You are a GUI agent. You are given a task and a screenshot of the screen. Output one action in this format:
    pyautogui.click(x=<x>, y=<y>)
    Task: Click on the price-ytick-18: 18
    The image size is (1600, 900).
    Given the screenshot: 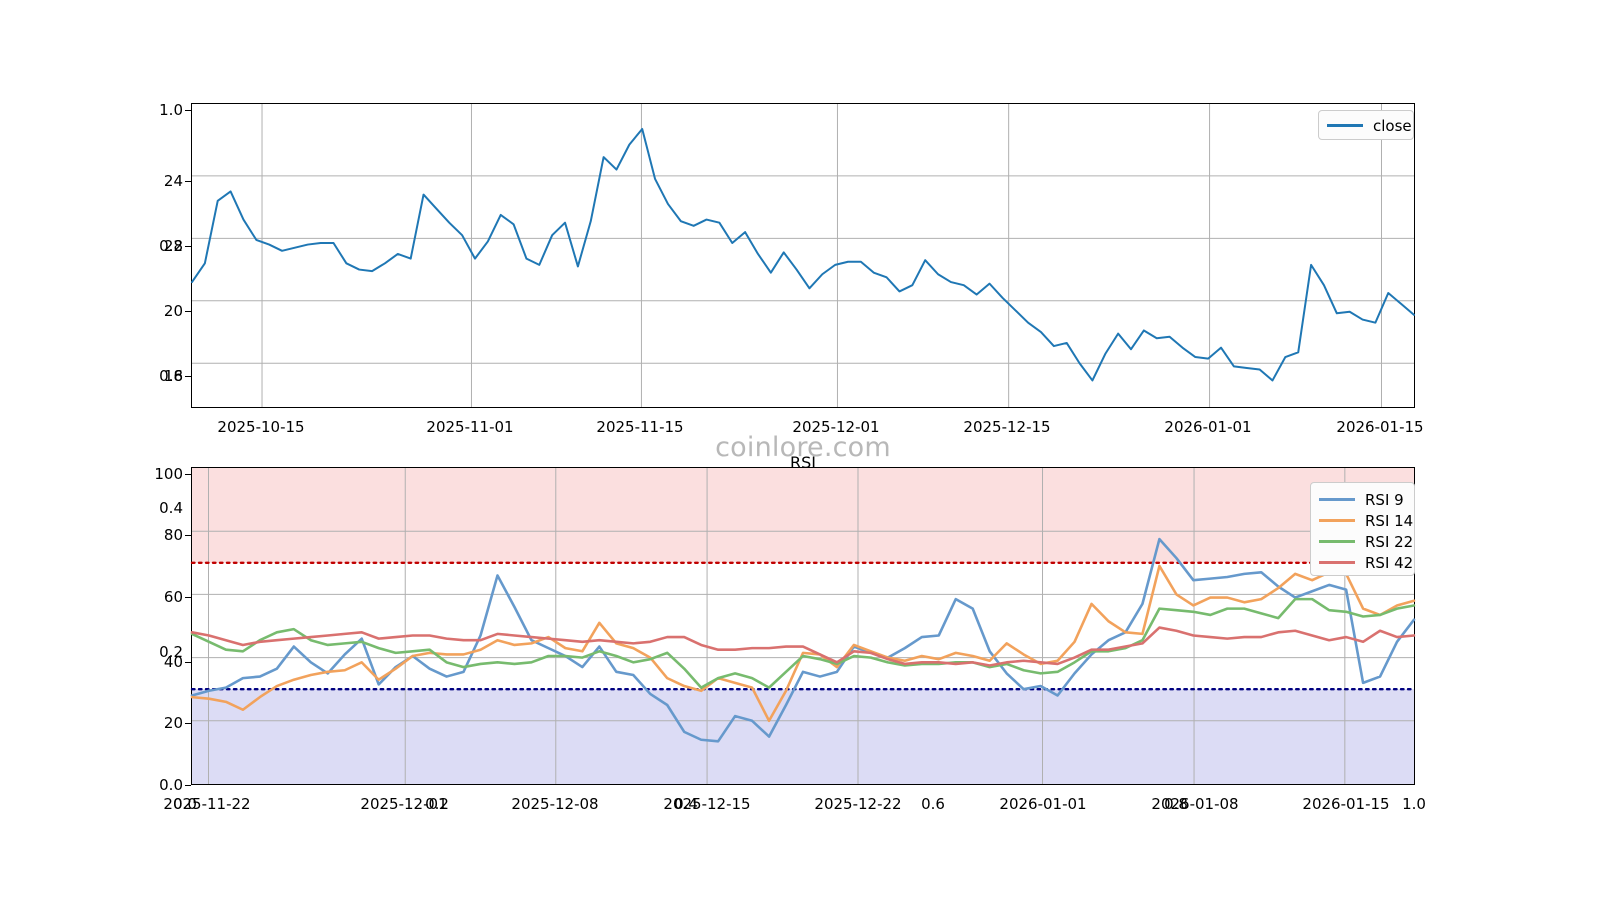 What is the action you would take?
    pyautogui.click(x=173, y=376)
    